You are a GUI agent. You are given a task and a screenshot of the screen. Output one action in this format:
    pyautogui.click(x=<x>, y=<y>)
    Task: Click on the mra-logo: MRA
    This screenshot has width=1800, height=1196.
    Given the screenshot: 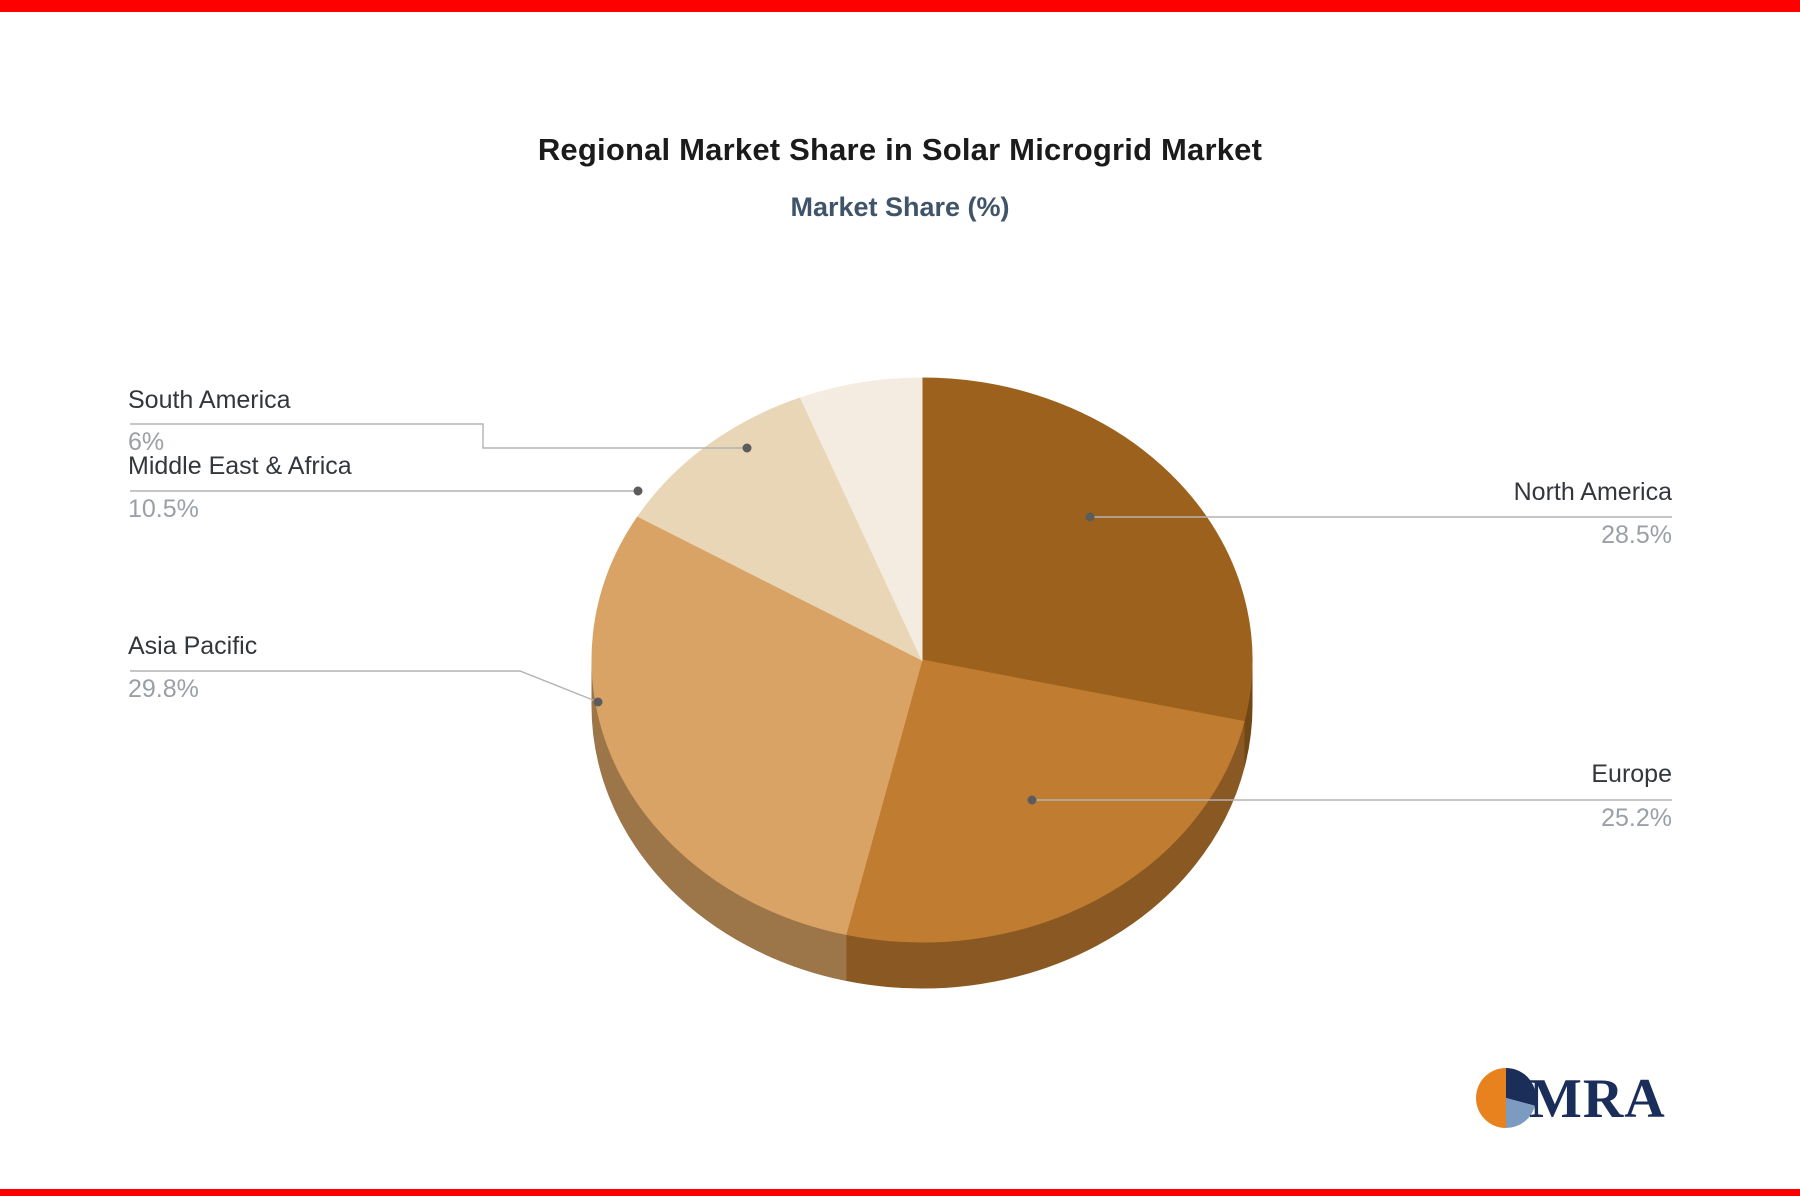 What is the action you would take?
    pyautogui.click(x=1577, y=1098)
    